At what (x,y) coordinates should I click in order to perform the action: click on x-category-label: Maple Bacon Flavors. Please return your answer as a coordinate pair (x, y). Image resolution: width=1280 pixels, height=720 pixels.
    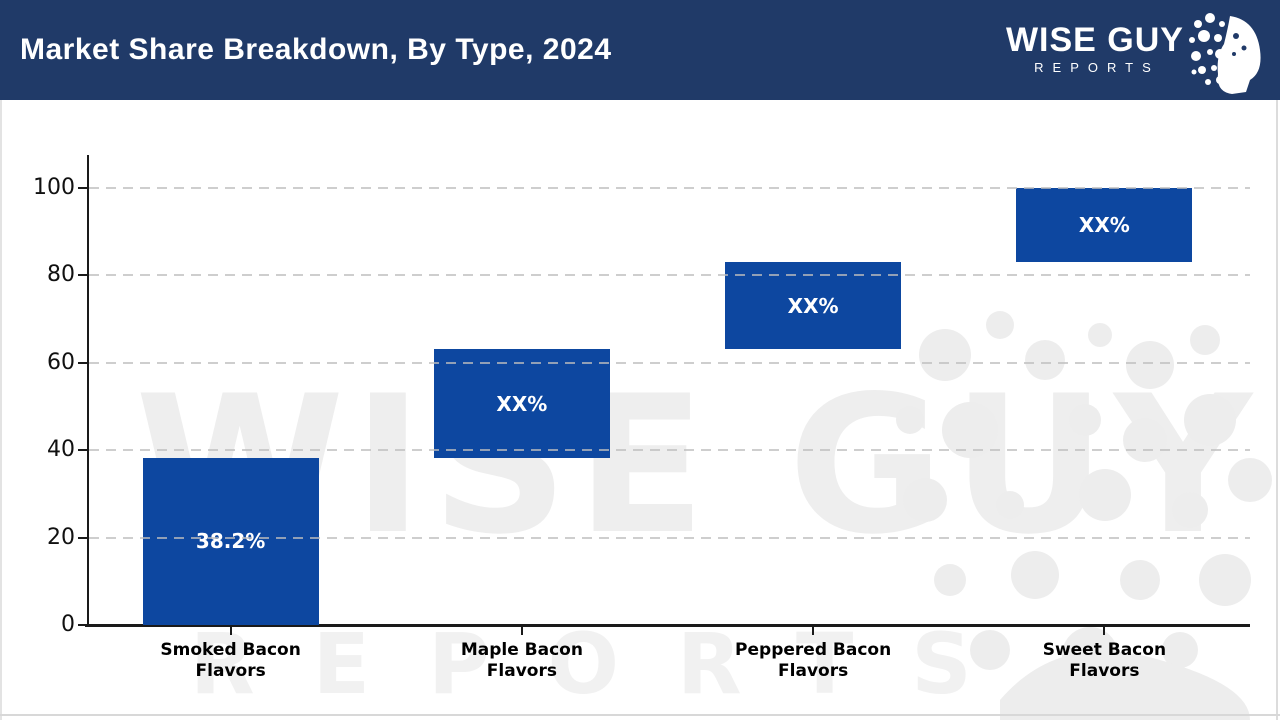
    Looking at the image, I should click on (521, 660).